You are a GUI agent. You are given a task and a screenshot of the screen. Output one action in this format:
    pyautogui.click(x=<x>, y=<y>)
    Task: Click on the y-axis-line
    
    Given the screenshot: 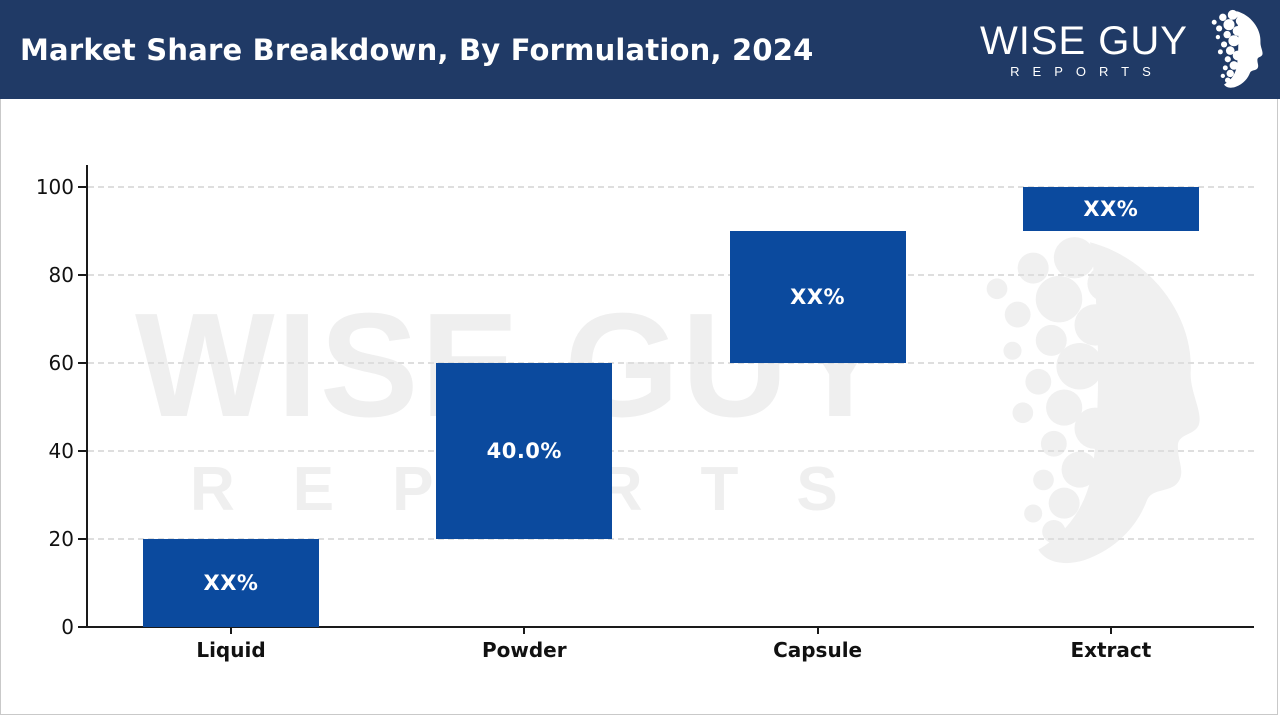 What is the action you would take?
    pyautogui.click(x=87, y=396)
    